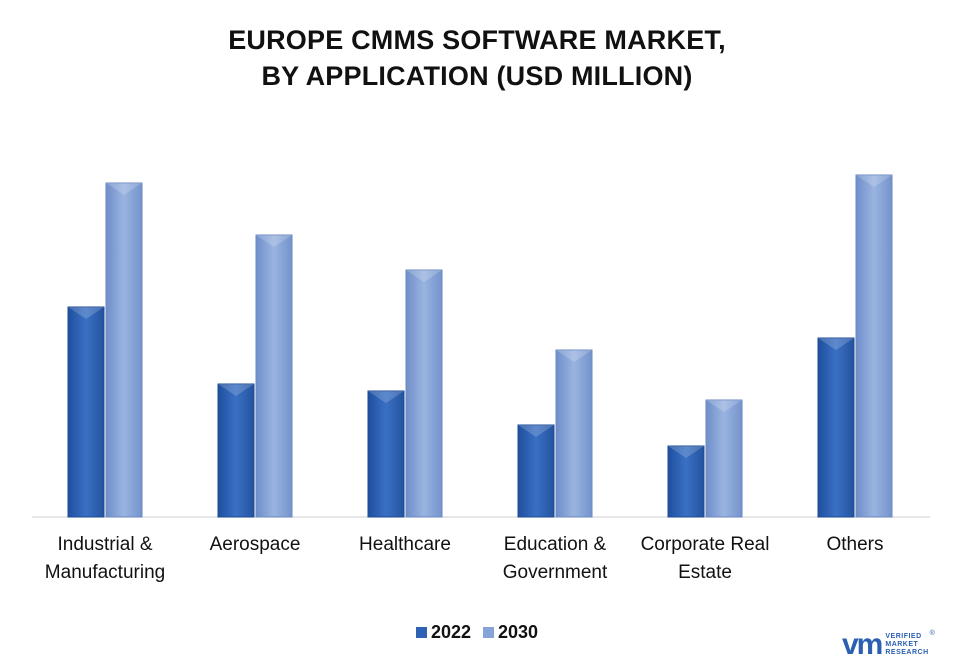 The image size is (954, 666). Describe the element at coordinates (477, 76) in the screenshot. I see `chart-title-line-2: BY APPLICATION (USD MILLION)` at that location.